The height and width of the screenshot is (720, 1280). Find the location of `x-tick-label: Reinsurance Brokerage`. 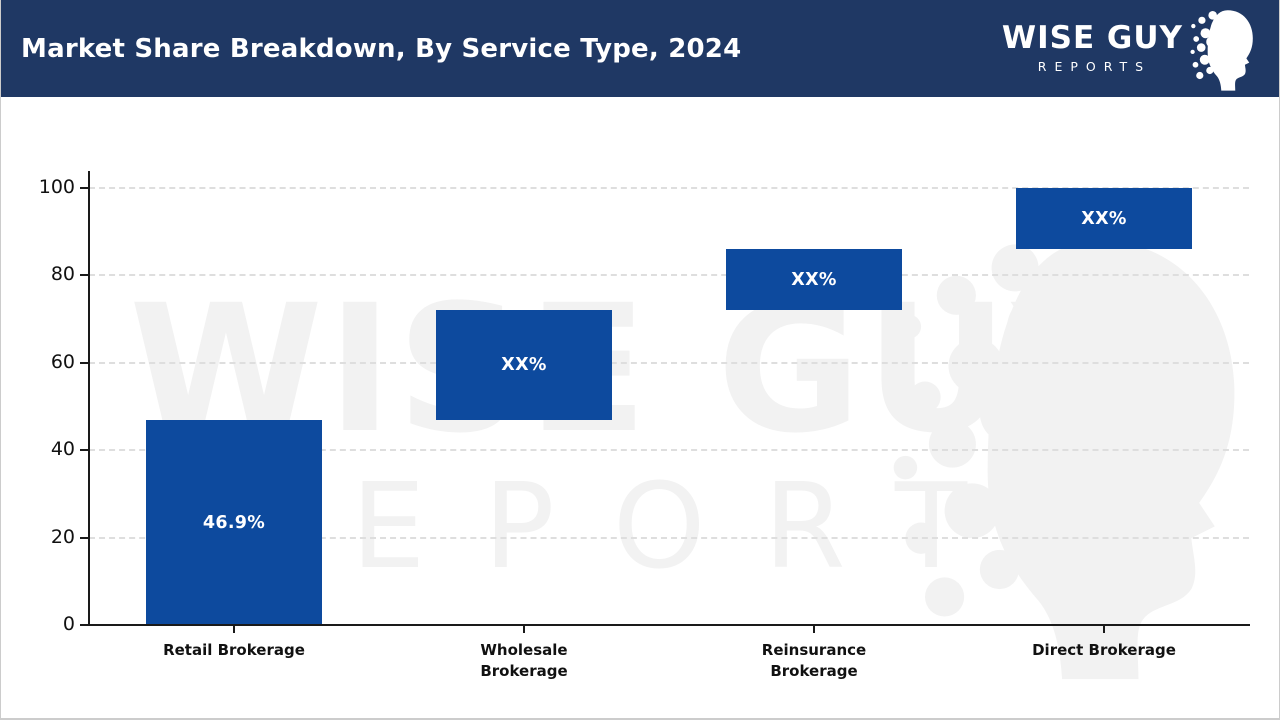

x-tick-label: Reinsurance Brokerage is located at coordinates (814, 660).